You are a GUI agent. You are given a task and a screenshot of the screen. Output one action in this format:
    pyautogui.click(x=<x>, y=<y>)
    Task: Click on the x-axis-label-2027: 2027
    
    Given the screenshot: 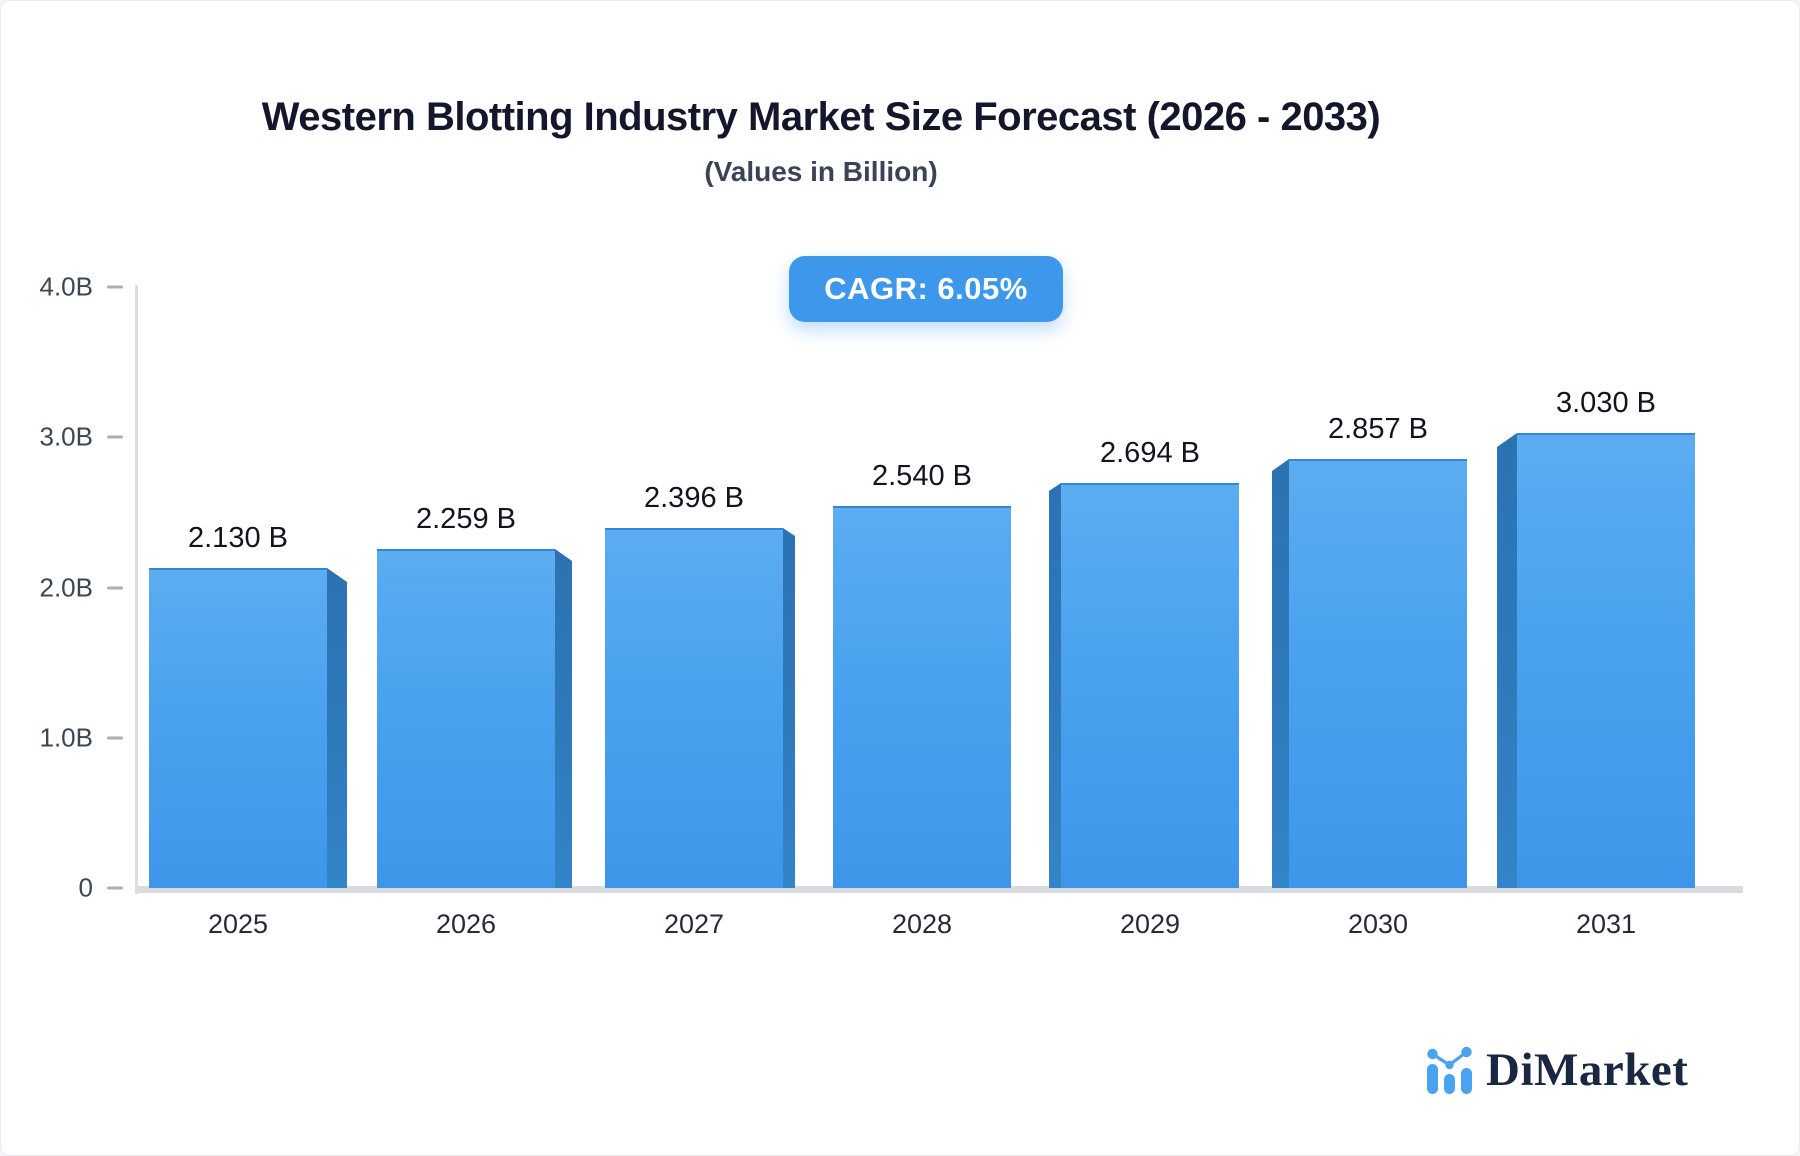 What is the action you would take?
    pyautogui.click(x=694, y=924)
    